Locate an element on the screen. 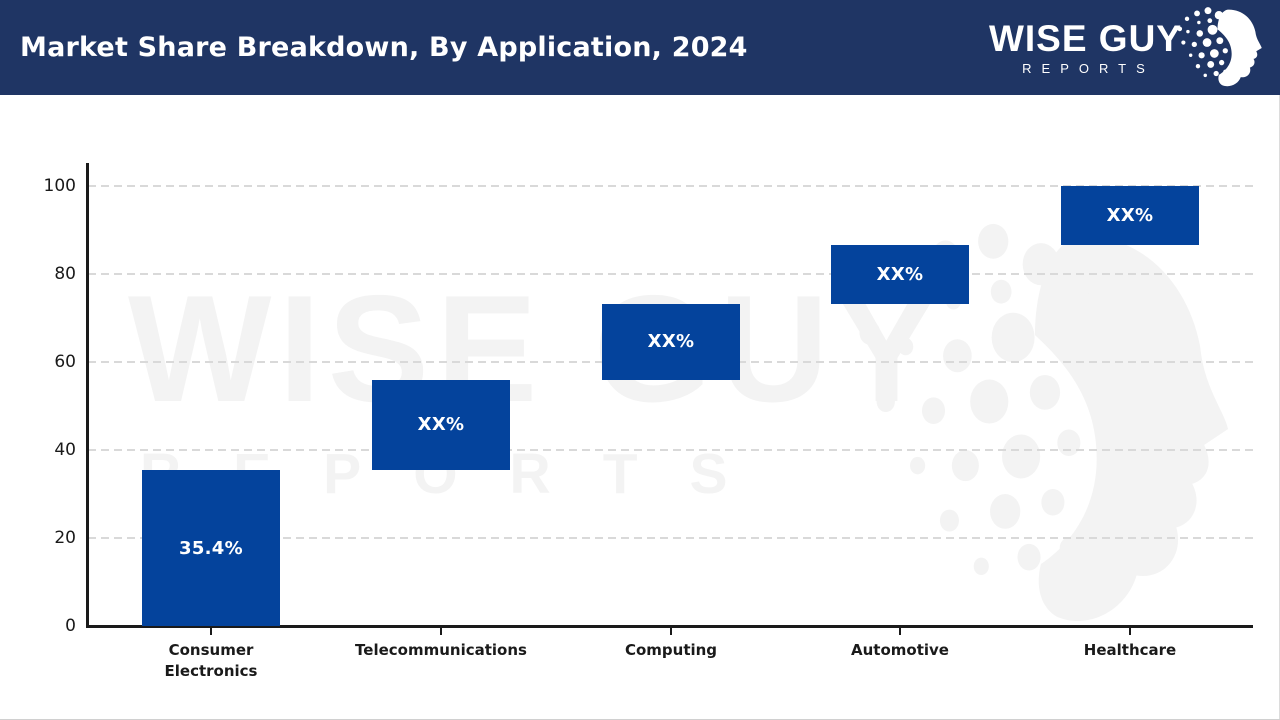 The height and width of the screenshot is (720, 1280). x-tick-consumer-electronics is located at coordinates (211, 631).